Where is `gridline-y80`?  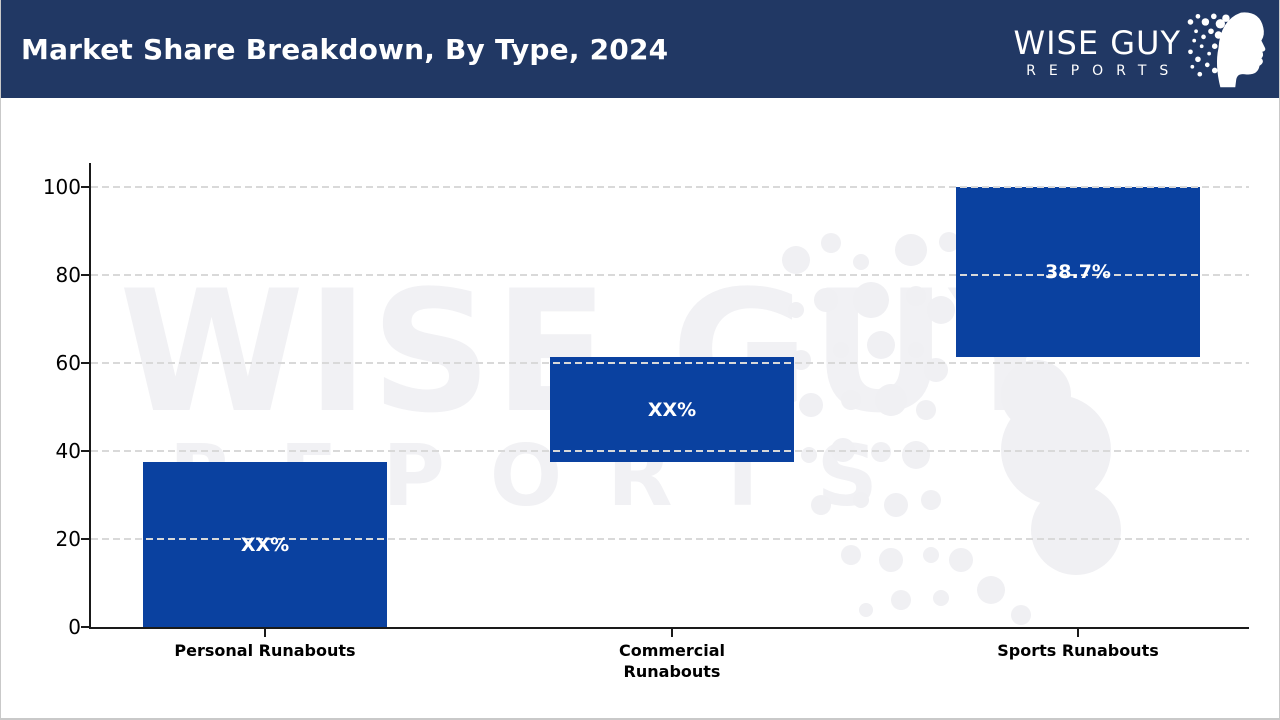 gridline-y80 is located at coordinates (670, 275).